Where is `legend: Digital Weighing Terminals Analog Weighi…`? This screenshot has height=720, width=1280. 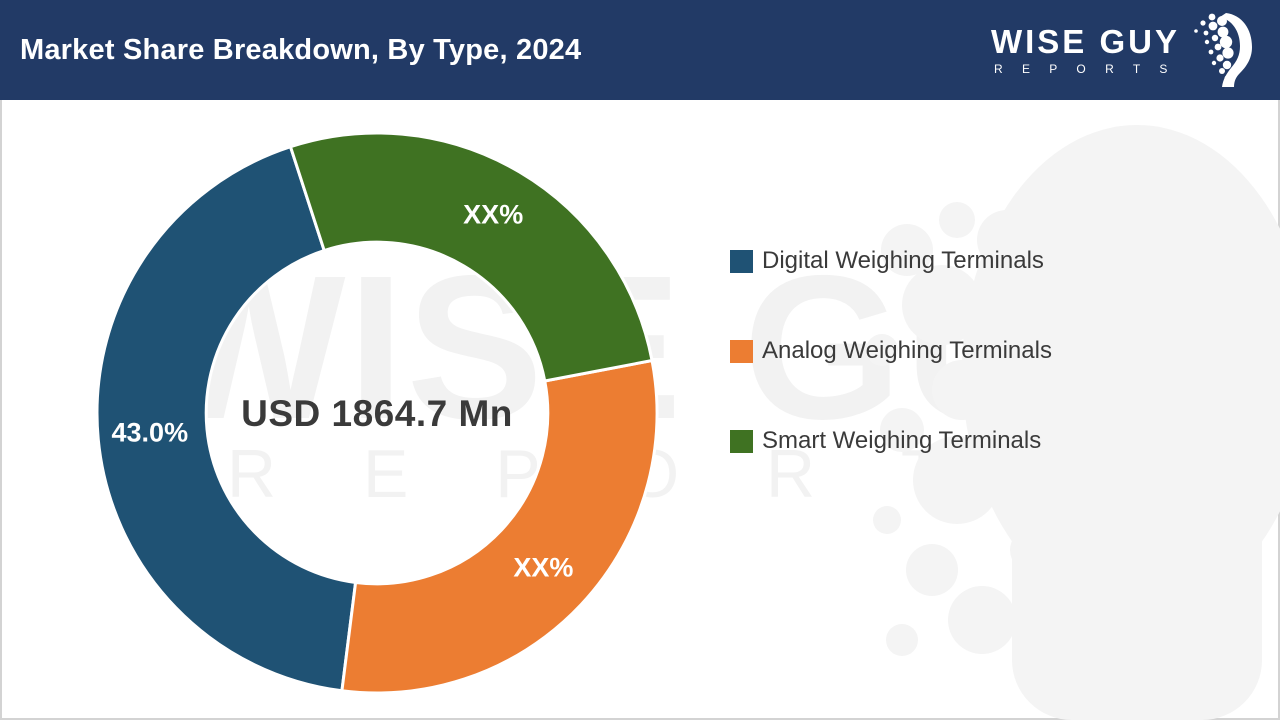 legend: Digital Weighing Terminals Analog Weighi… is located at coordinates (891, 351).